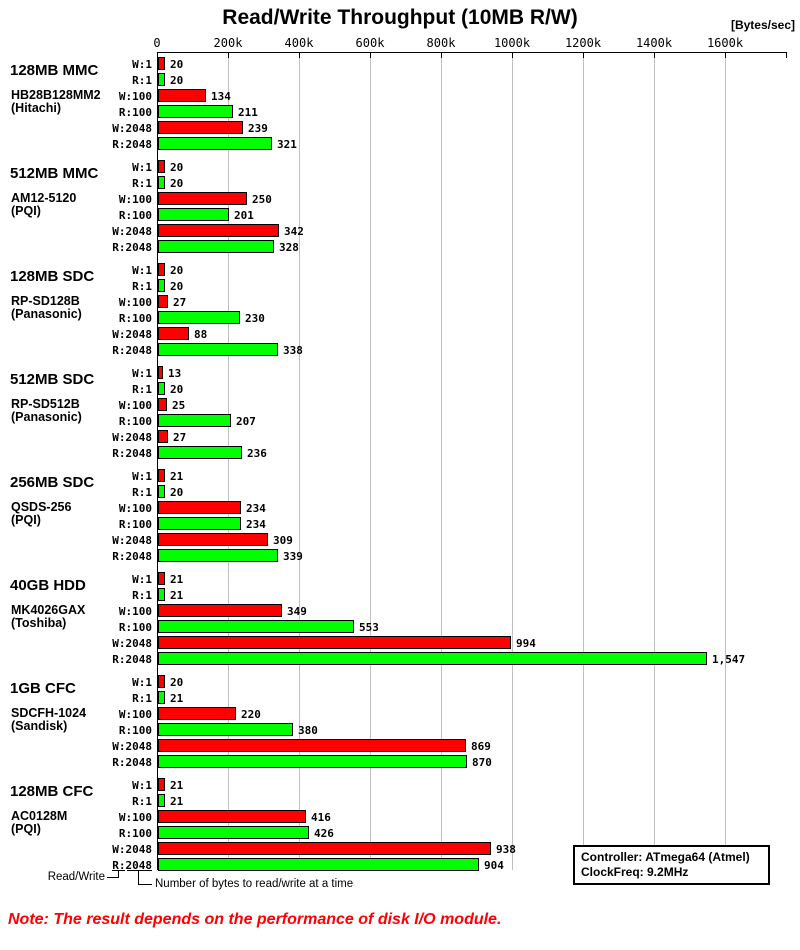  Describe the element at coordinates (145, 878) in the screenshot. I see `legend-bracket-bytes` at that location.